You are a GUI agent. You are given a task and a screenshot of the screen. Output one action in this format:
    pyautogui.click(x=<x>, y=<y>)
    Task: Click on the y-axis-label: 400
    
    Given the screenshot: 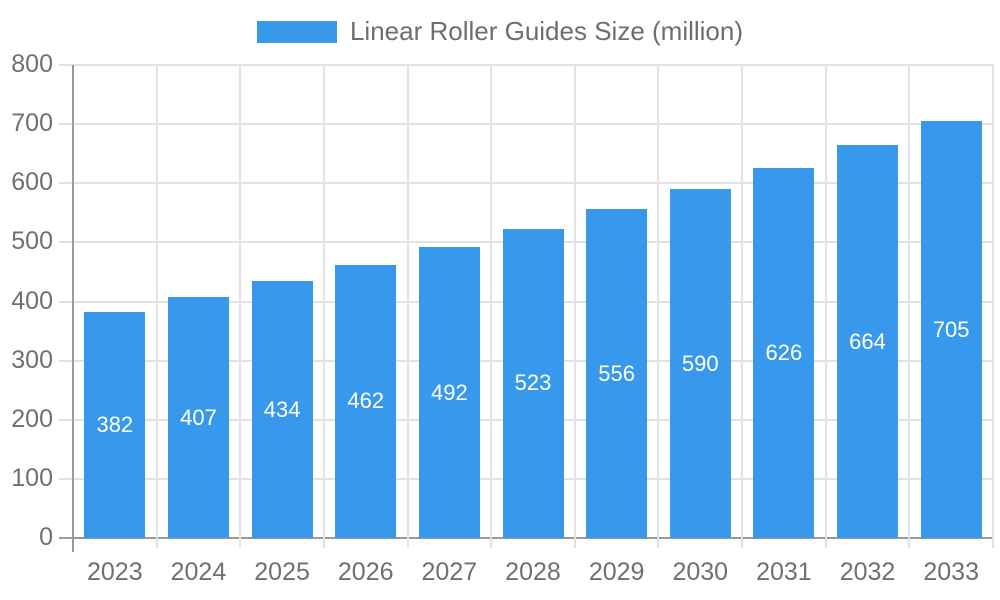 What is the action you would take?
    pyautogui.click(x=32, y=300)
    